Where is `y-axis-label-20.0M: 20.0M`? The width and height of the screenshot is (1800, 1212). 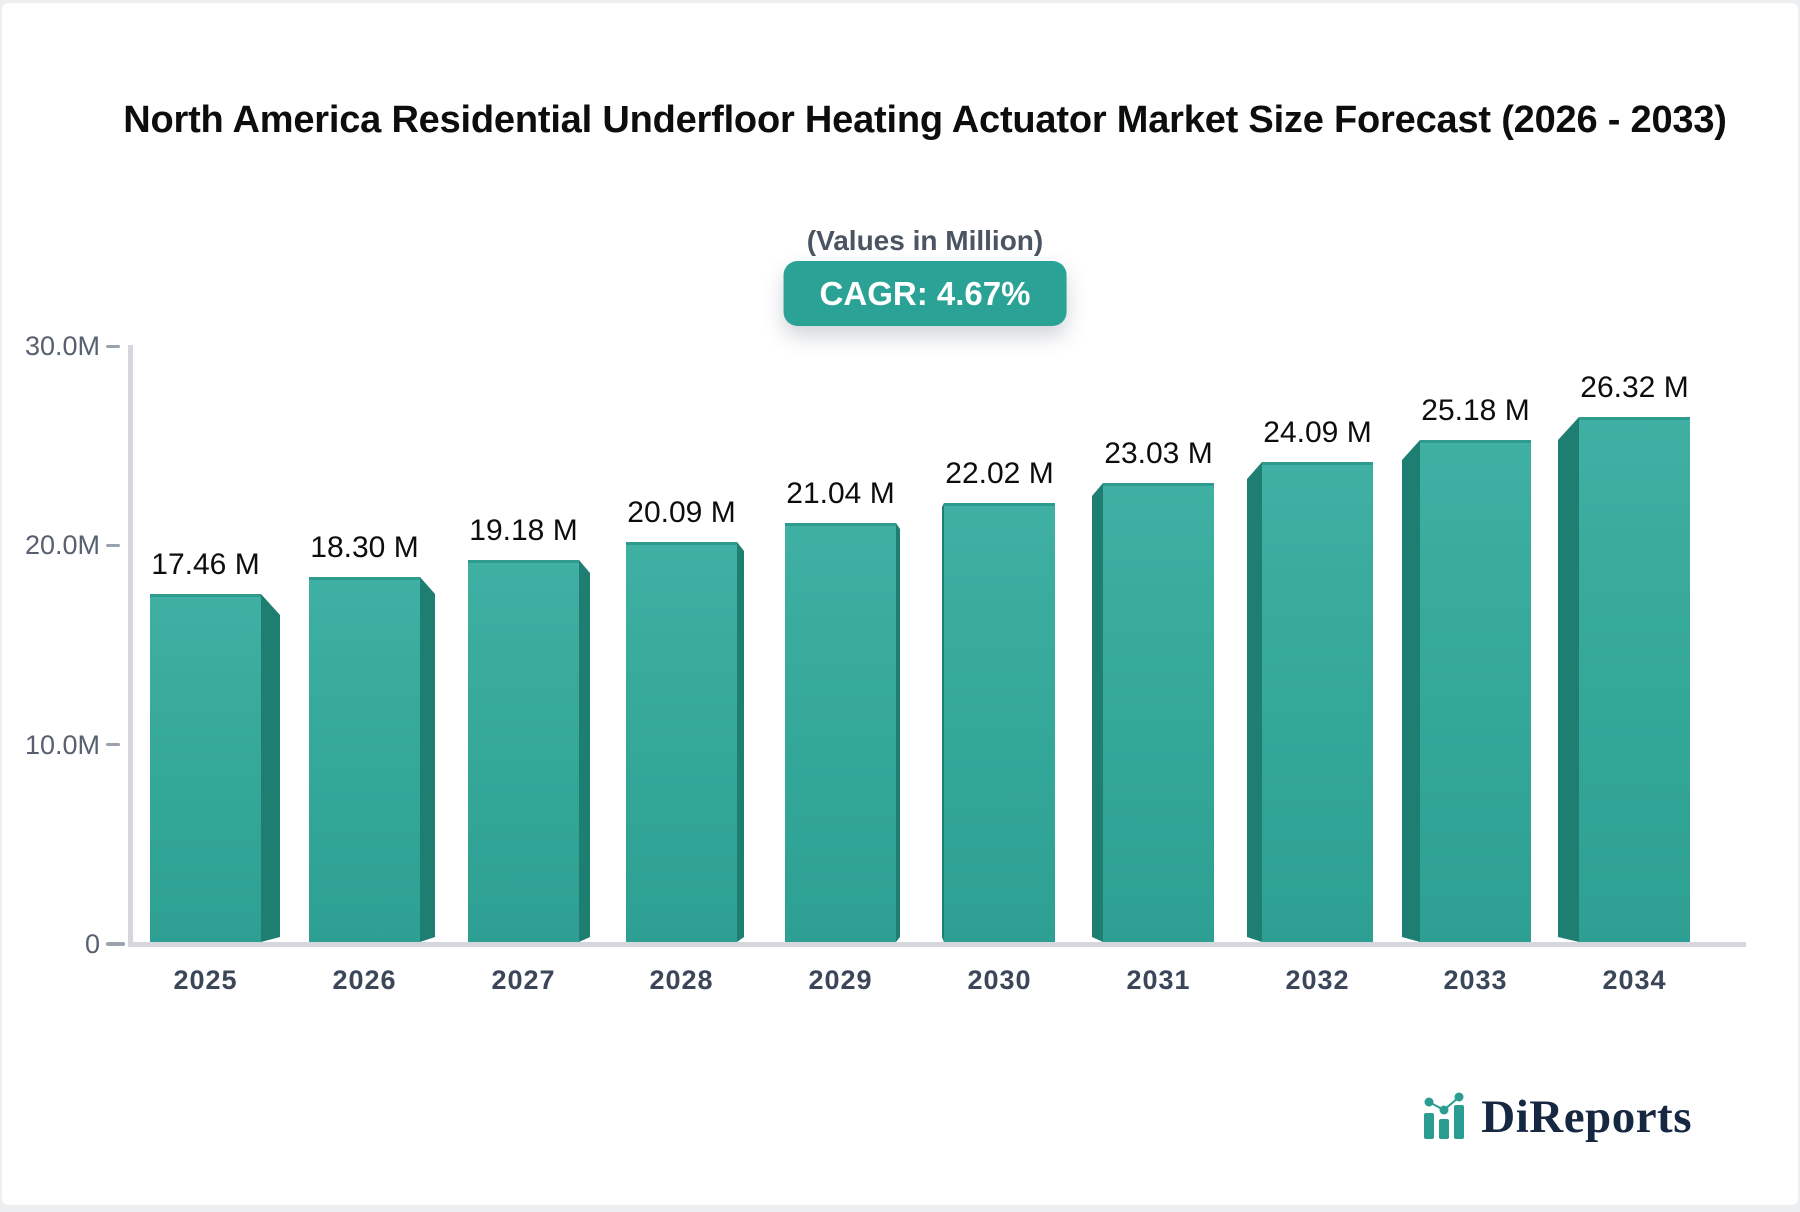 y-axis-label-20.0M: 20.0M is located at coordinates (62, 545).